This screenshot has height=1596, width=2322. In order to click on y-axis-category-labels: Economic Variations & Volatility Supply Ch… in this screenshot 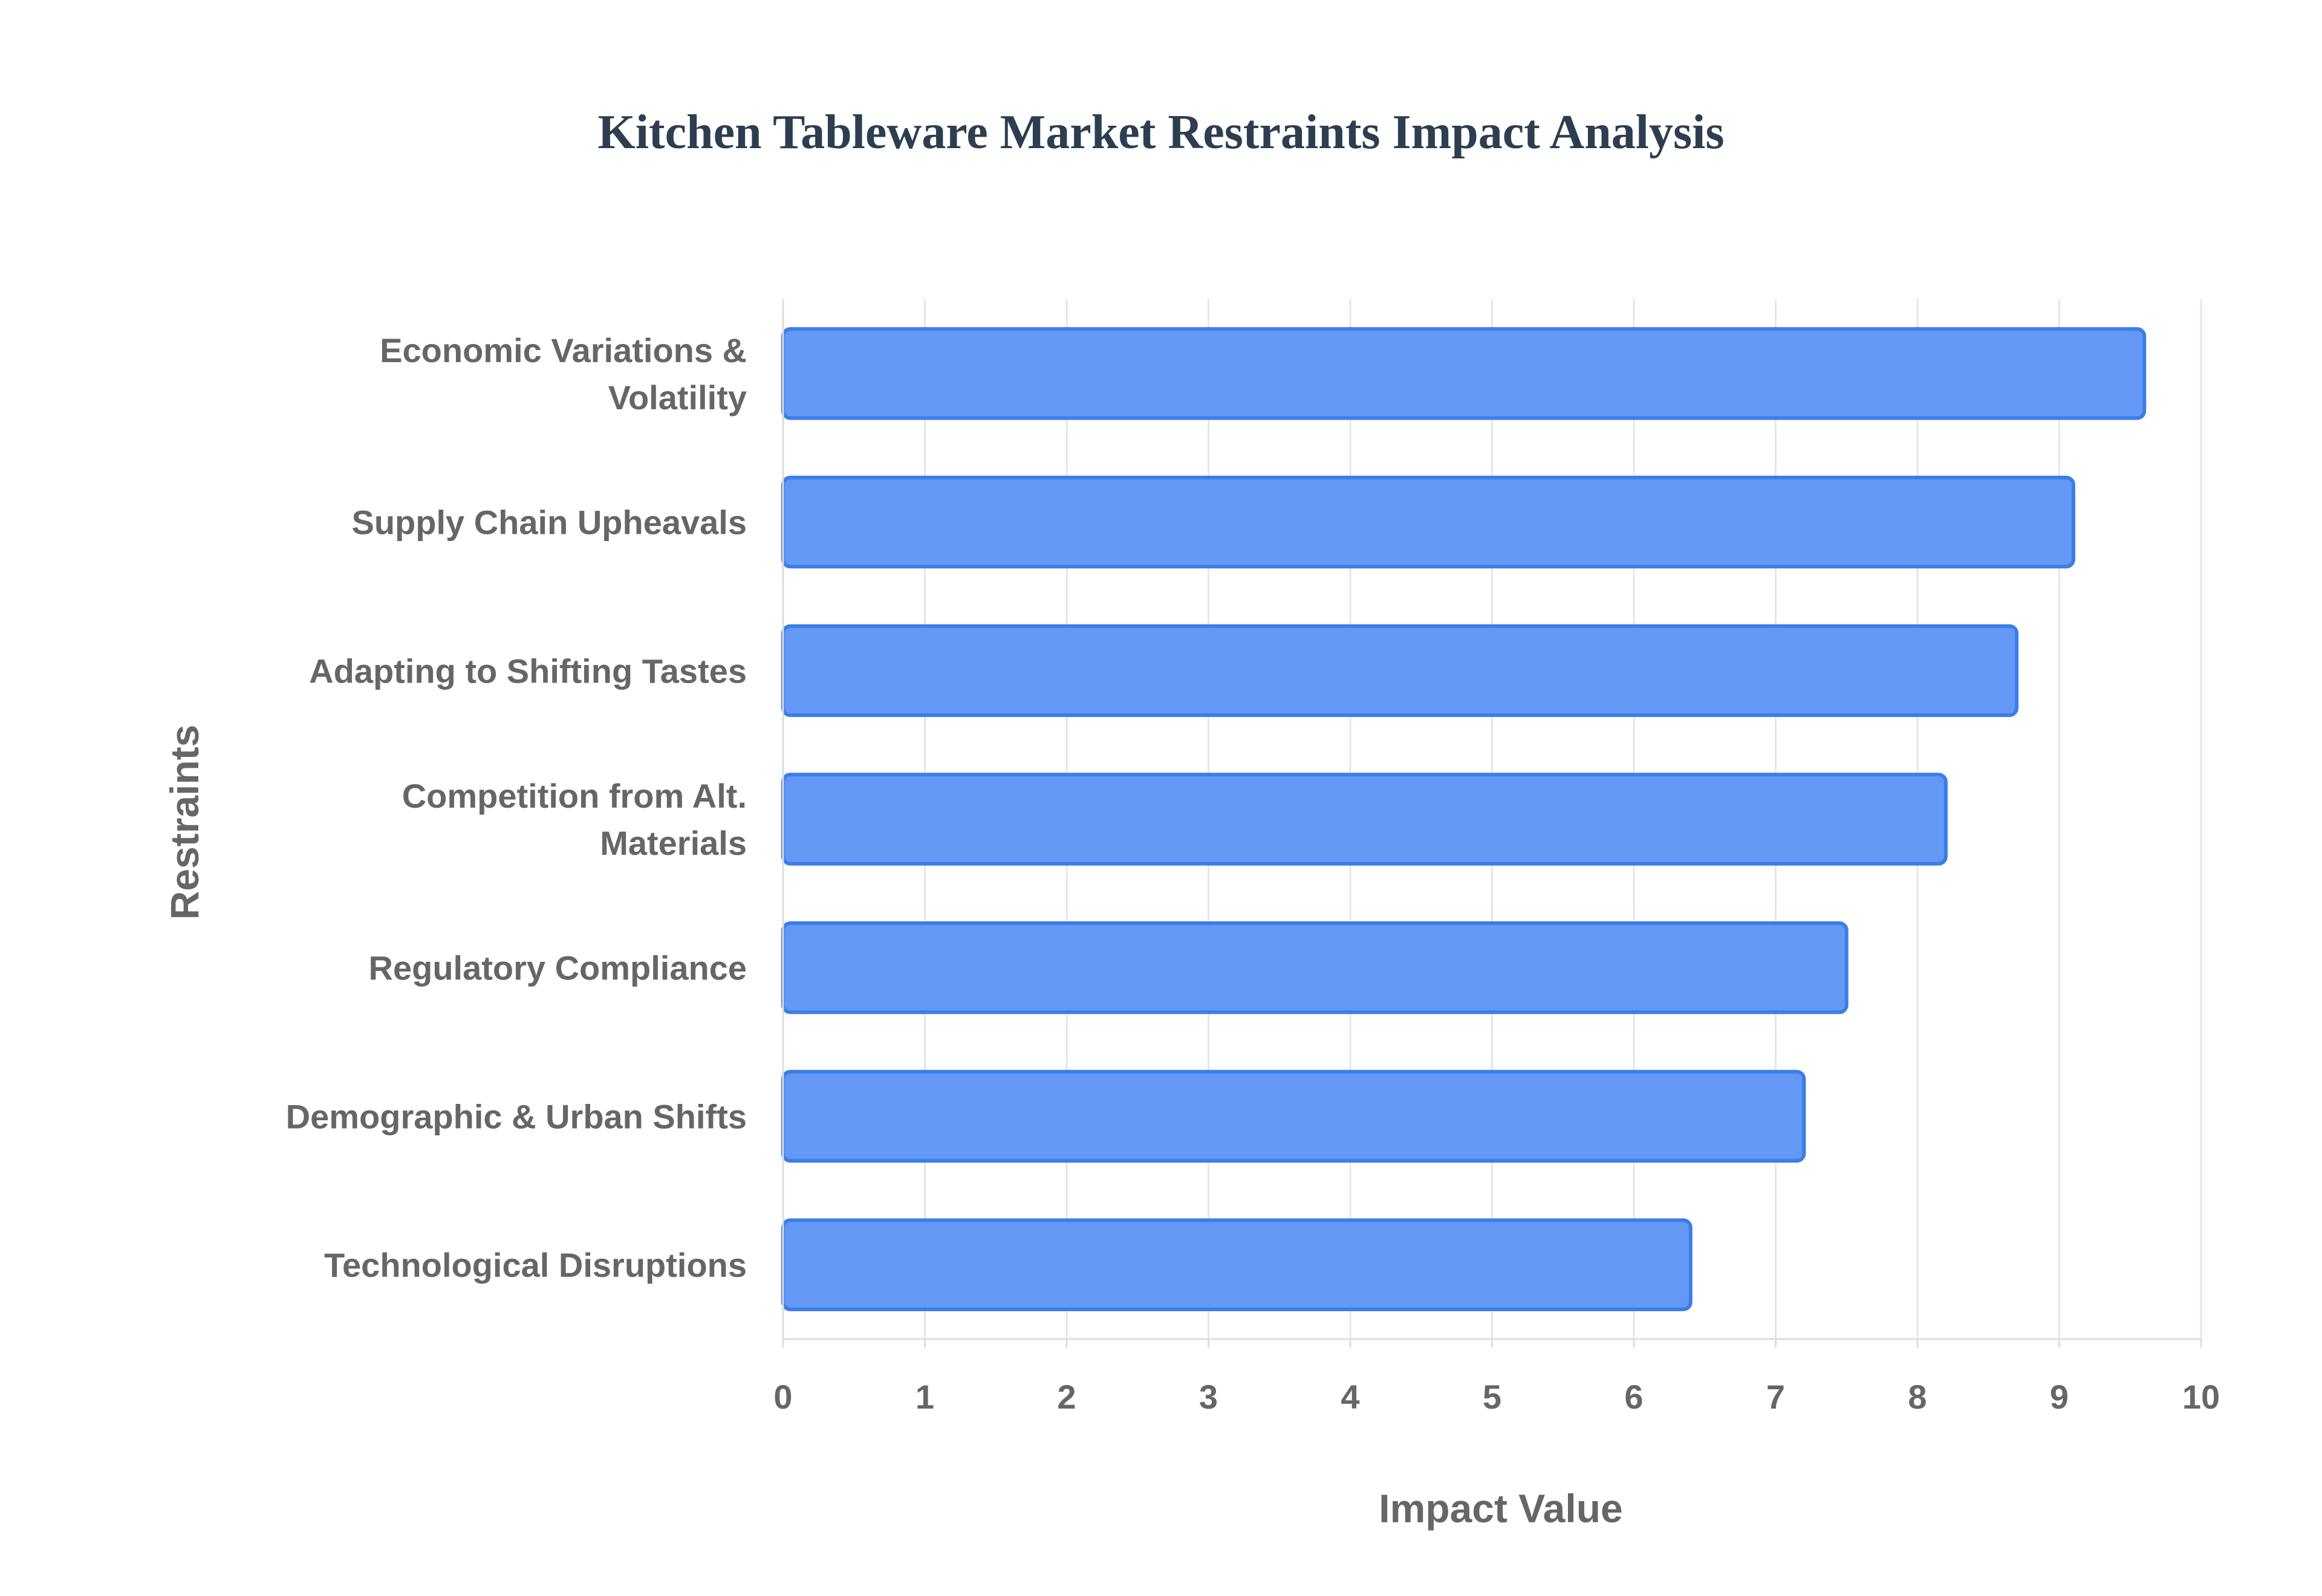, I will do `click(516, 807)`.